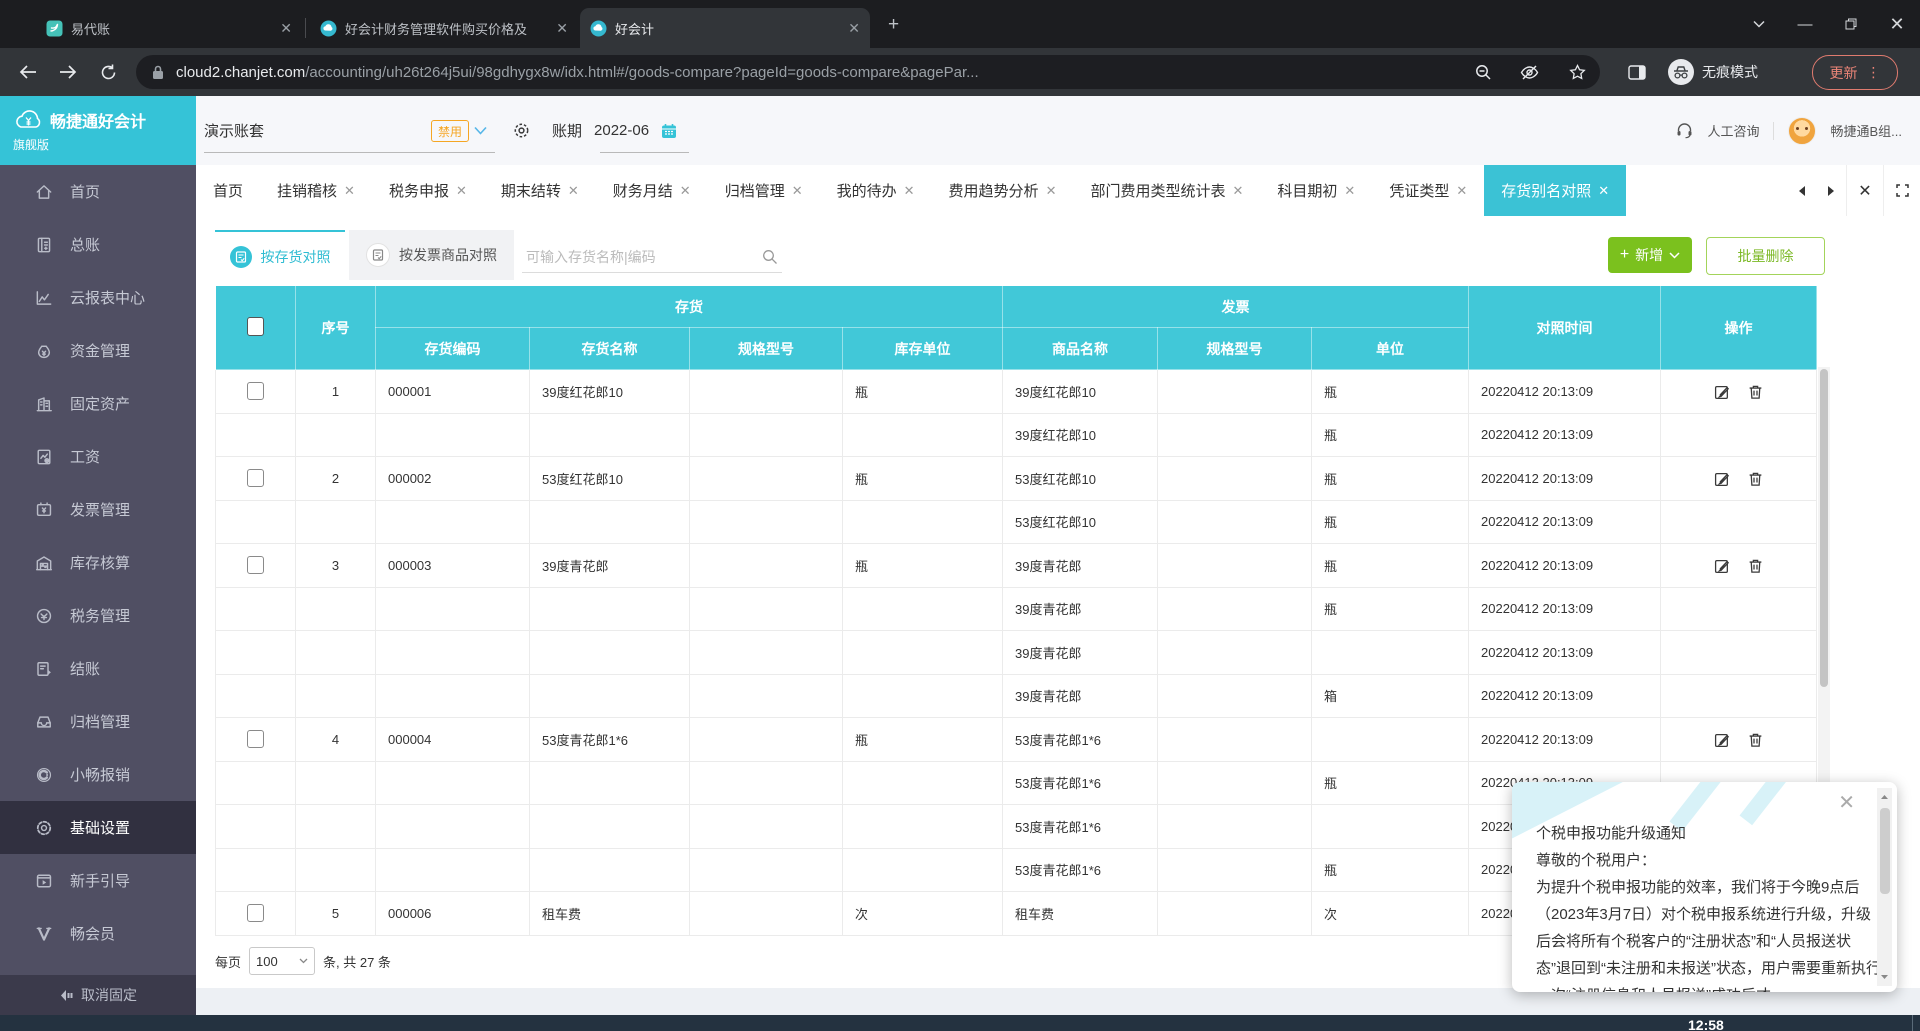 This screenshot has height=1031, width=1920. What do you see at coordinates (98, 721) in the screenshot?
I see `sidebar-item-archive: 归档管理` at bounding box center [98, 721].